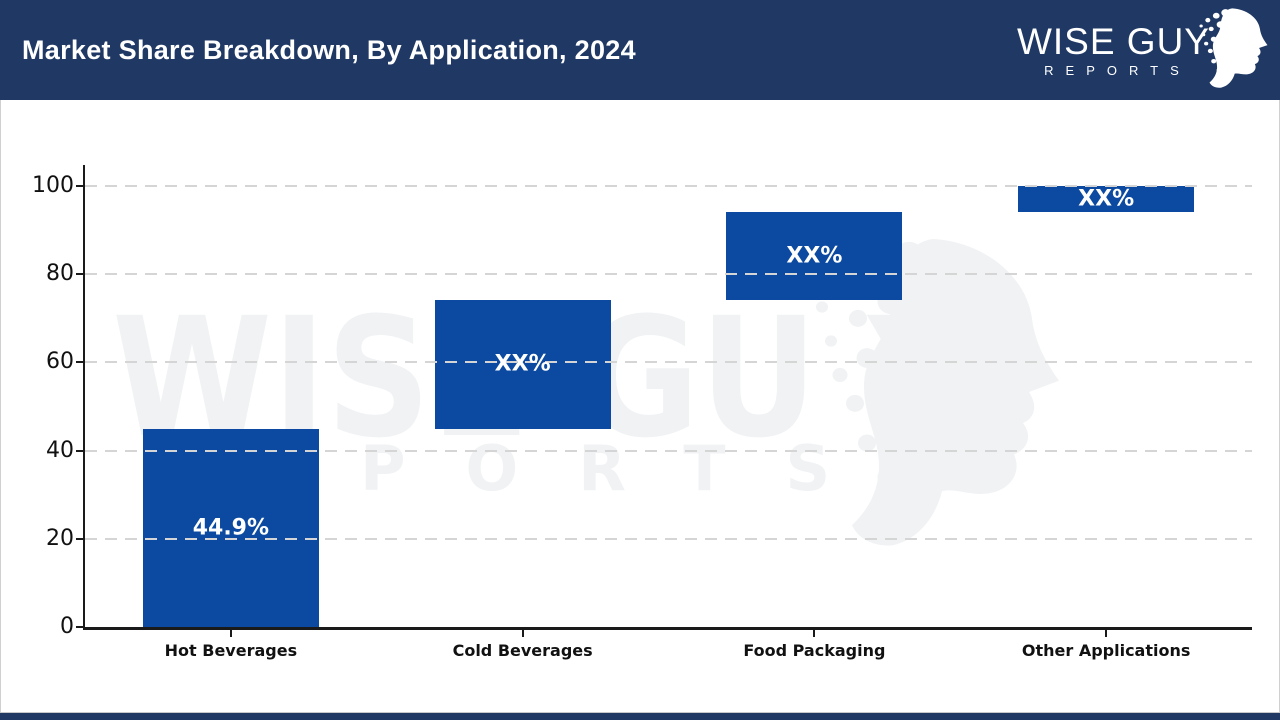 This screenshot has height=720, width=1280. Describe the element at coordinates (53, 185) in the screenshot. I see `y-tick-label: 100` at that location.